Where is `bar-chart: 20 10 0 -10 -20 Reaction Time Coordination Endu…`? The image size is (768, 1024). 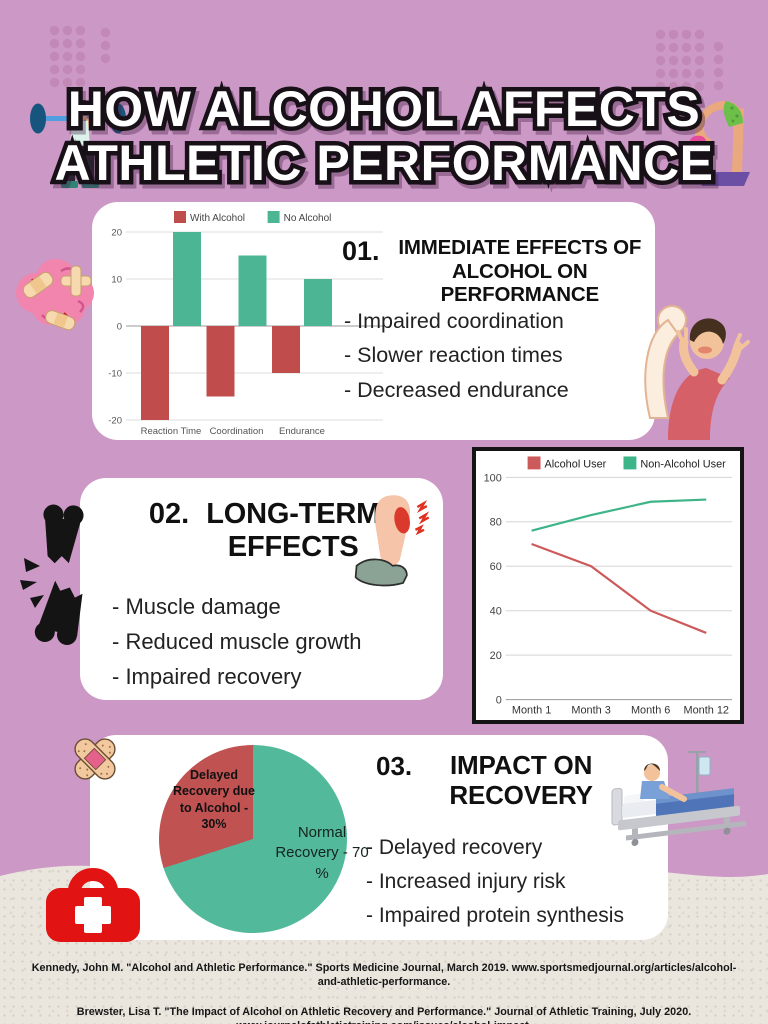
bar-chart: 20 10 0 -10 -20 Reaction Time Coordination Endu… is located at coordinates (245, 324).